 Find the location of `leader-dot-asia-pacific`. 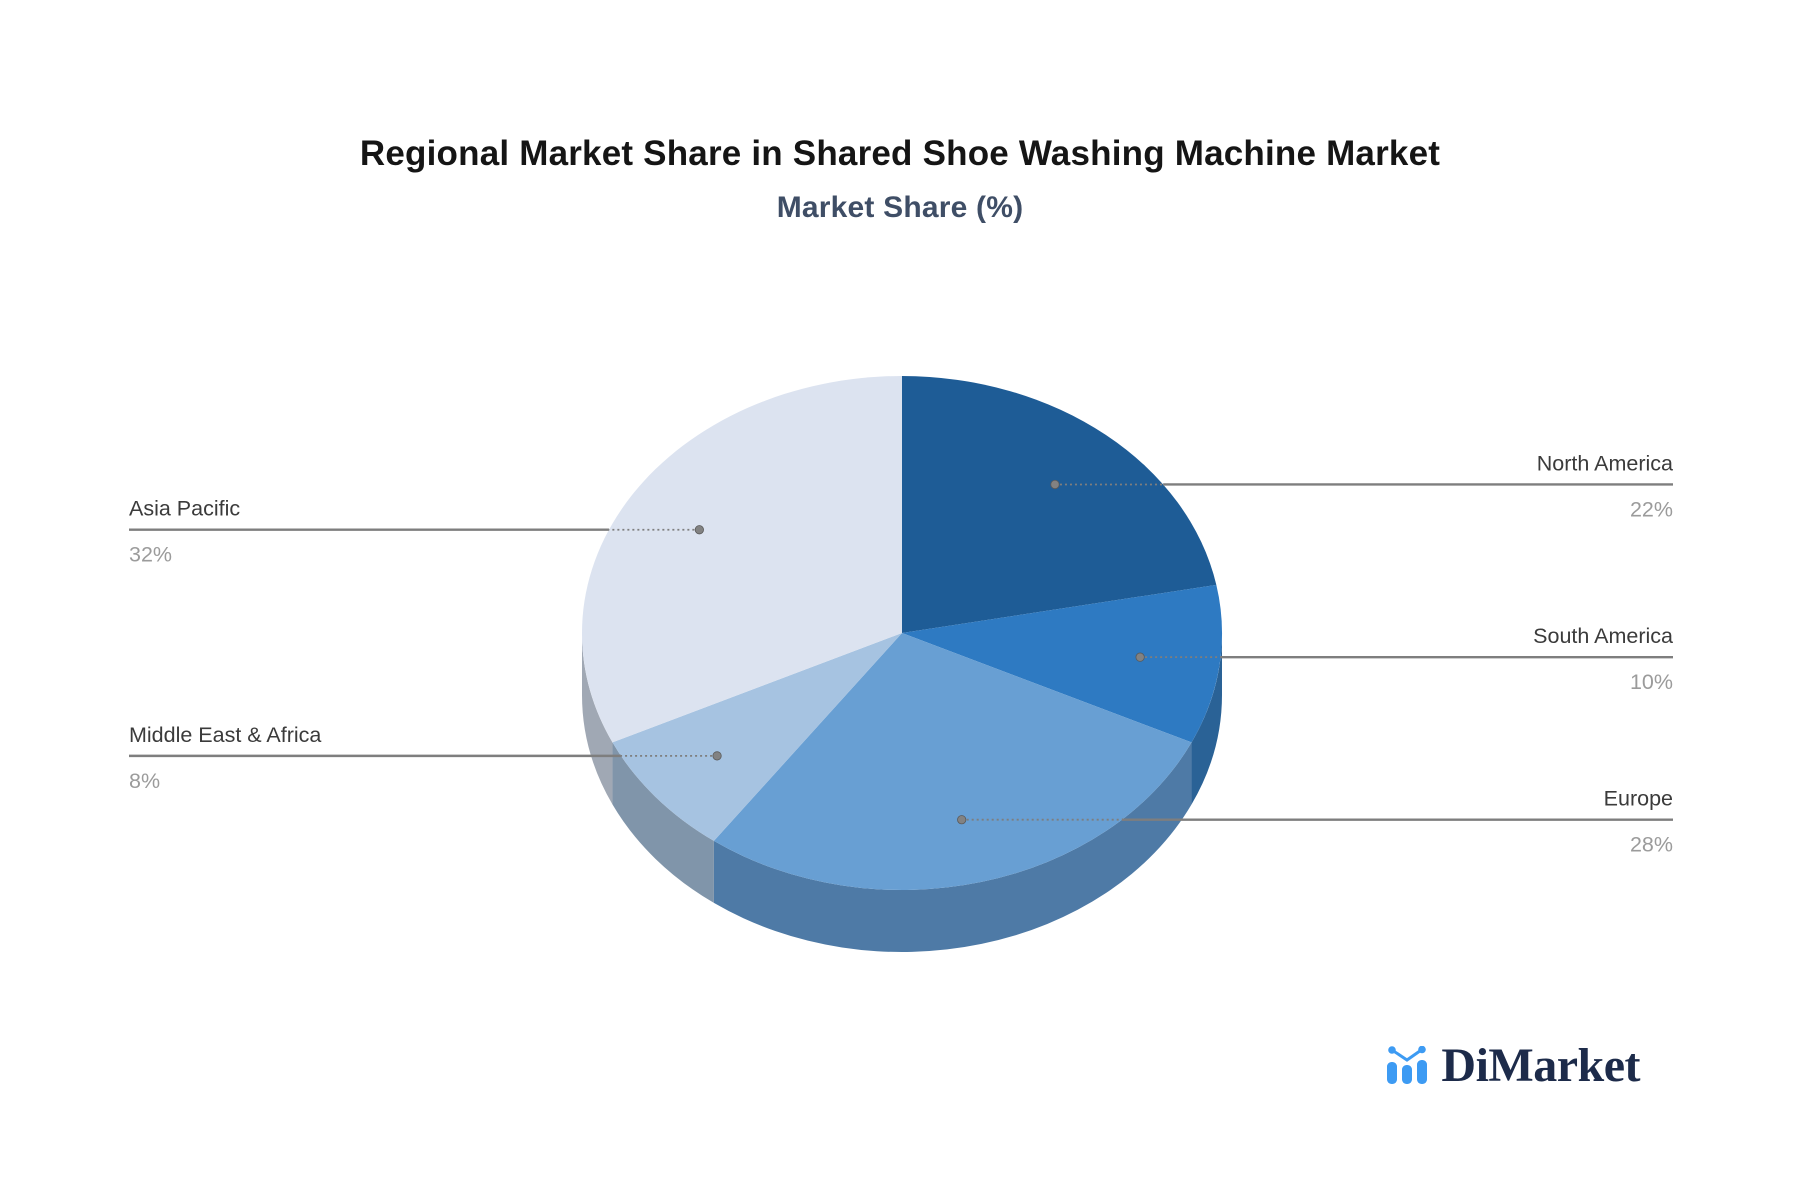

leader-dot-asia-pacific is located at coordinates (699, 530).